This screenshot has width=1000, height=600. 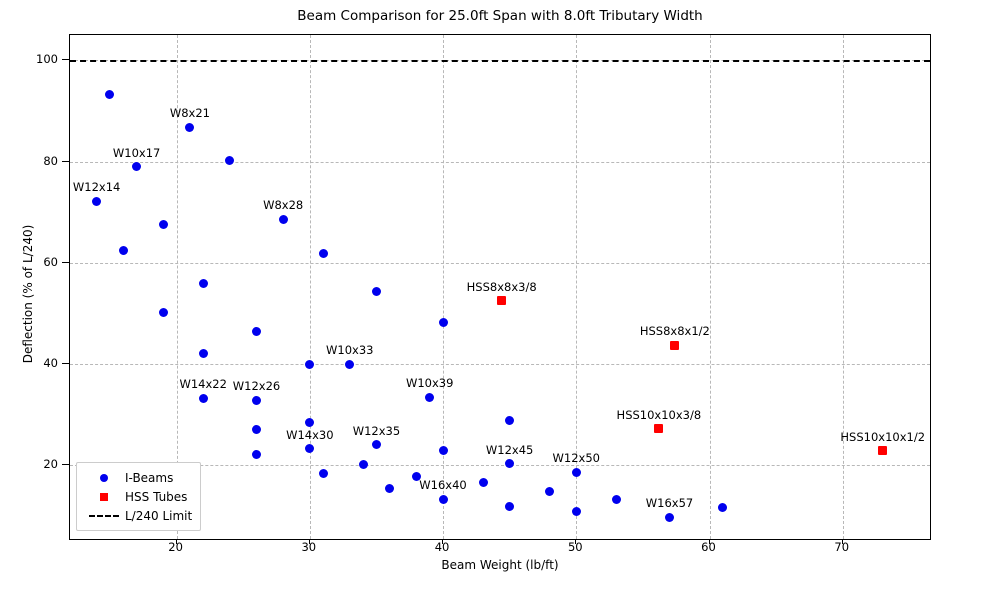 I want to click on data-point-label: W10x39, so click(x=429, y=383).